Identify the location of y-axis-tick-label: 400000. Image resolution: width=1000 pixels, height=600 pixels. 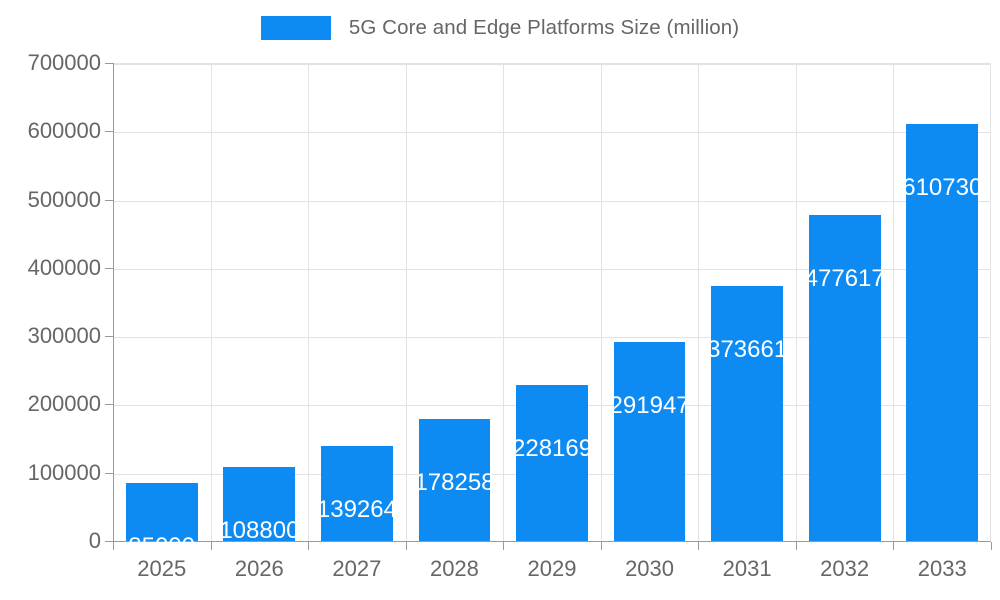
(64, 267).